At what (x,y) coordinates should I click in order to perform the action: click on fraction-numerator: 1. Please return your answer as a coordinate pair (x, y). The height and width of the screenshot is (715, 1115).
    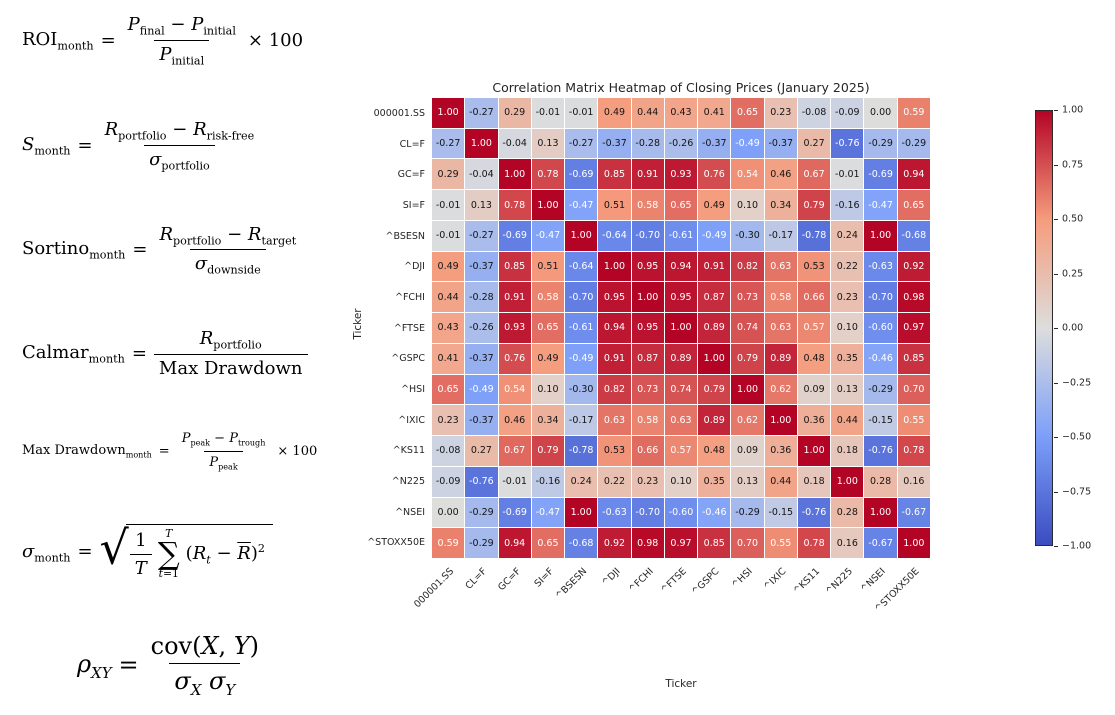
    Looking at the image, I should click on (140, 542).